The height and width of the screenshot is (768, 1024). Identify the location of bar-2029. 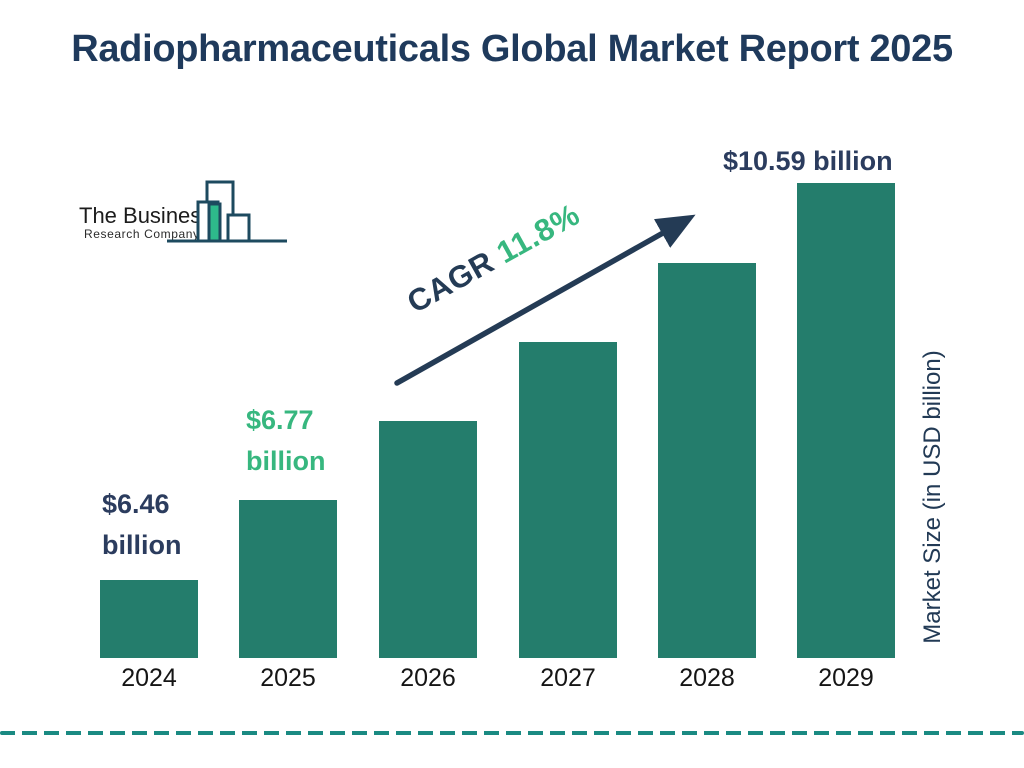
(846, 420).